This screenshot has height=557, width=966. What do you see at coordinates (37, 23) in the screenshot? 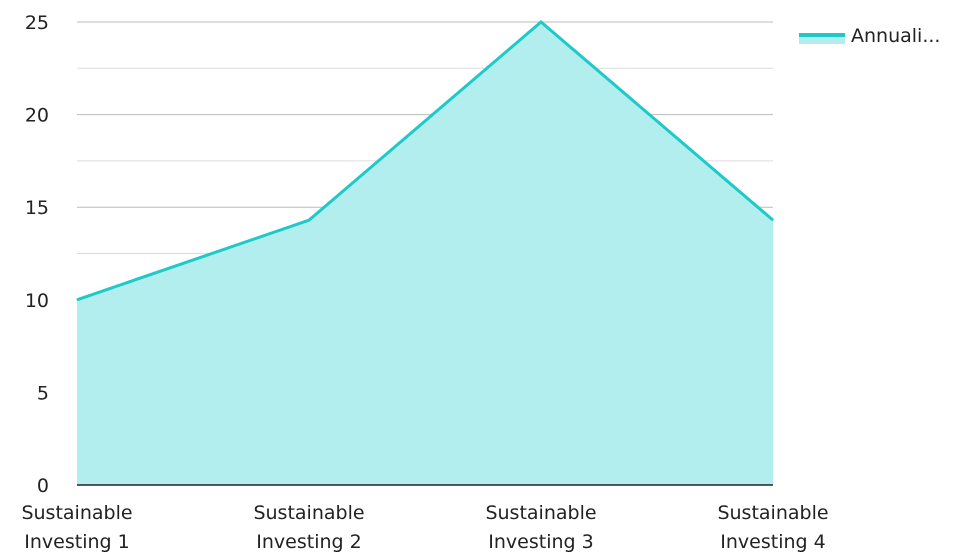
I see `y-tick-label: 25` at bounding box center [37, 23].